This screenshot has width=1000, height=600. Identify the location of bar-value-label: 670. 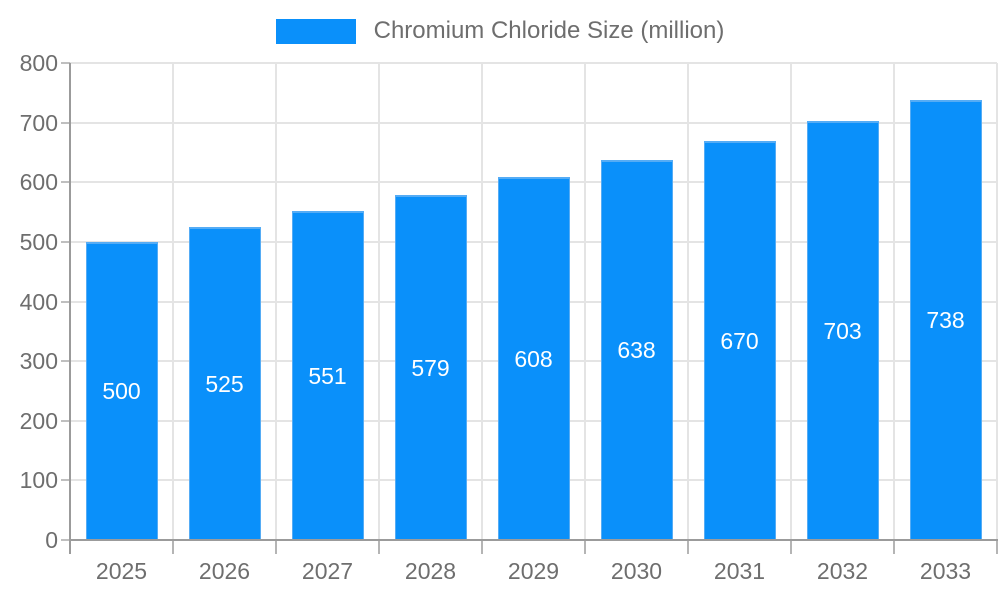
(739, 340).